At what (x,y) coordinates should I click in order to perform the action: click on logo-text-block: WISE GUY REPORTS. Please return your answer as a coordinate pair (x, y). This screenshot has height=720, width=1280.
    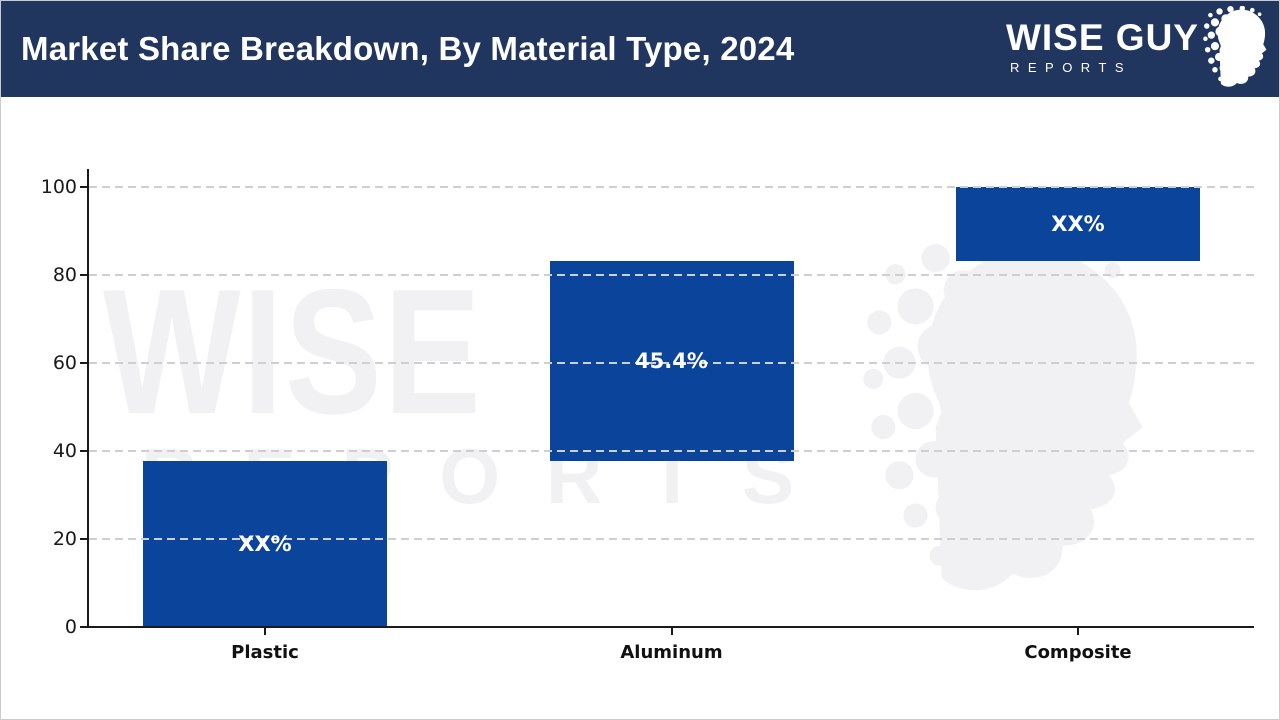
    Looking at the image, I should click on (1102, 46).